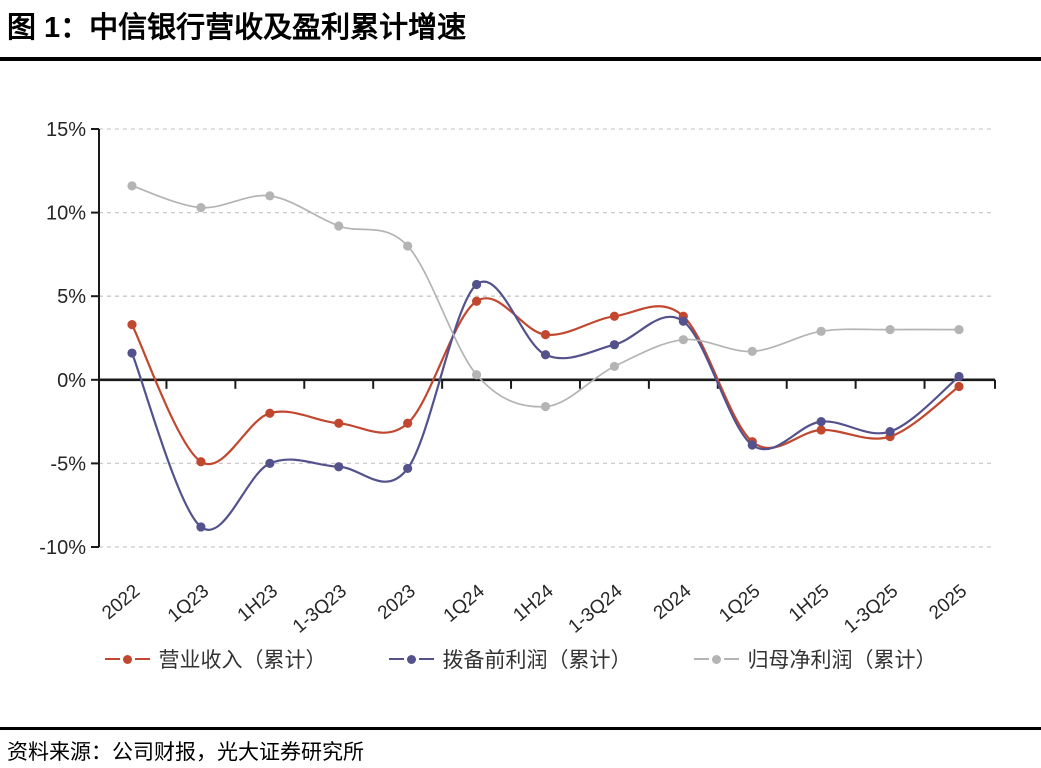  What do you see at coordinates (520, 728) in the screenshot?
I see `footer-divider` at bounding box center [520, 728].